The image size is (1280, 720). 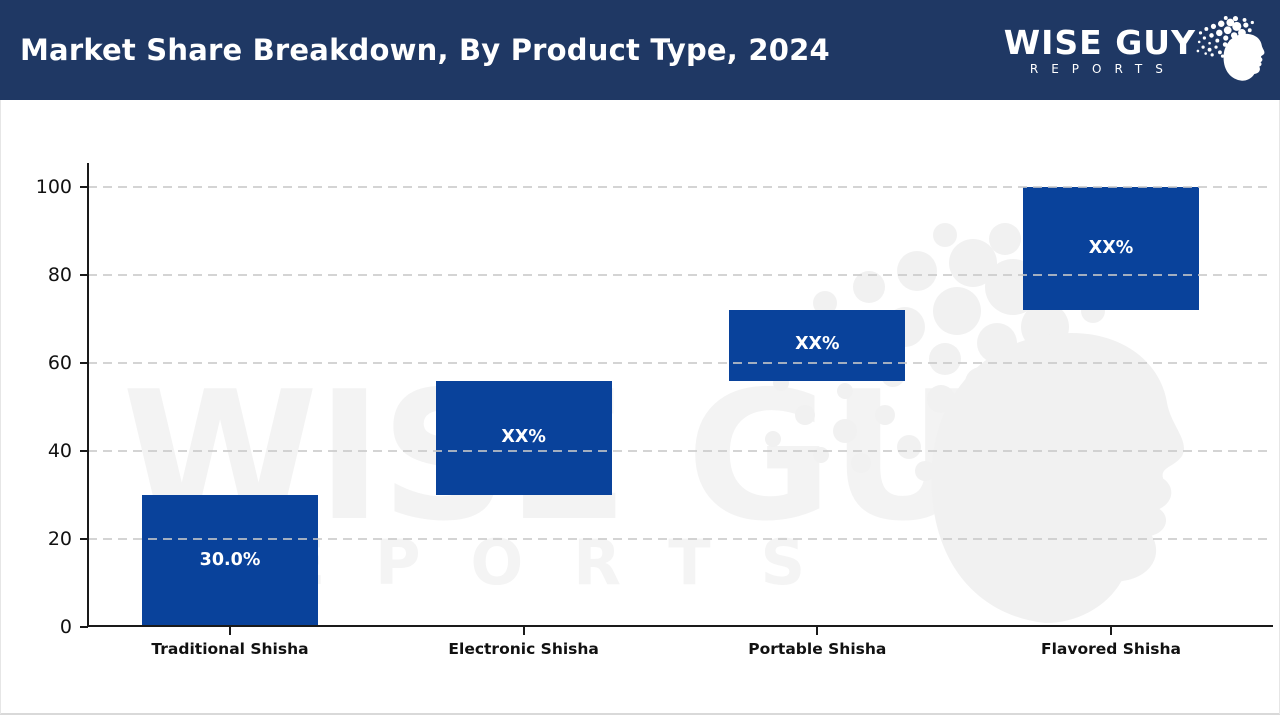 I want to click on left-border, so click(x=0, y=407).